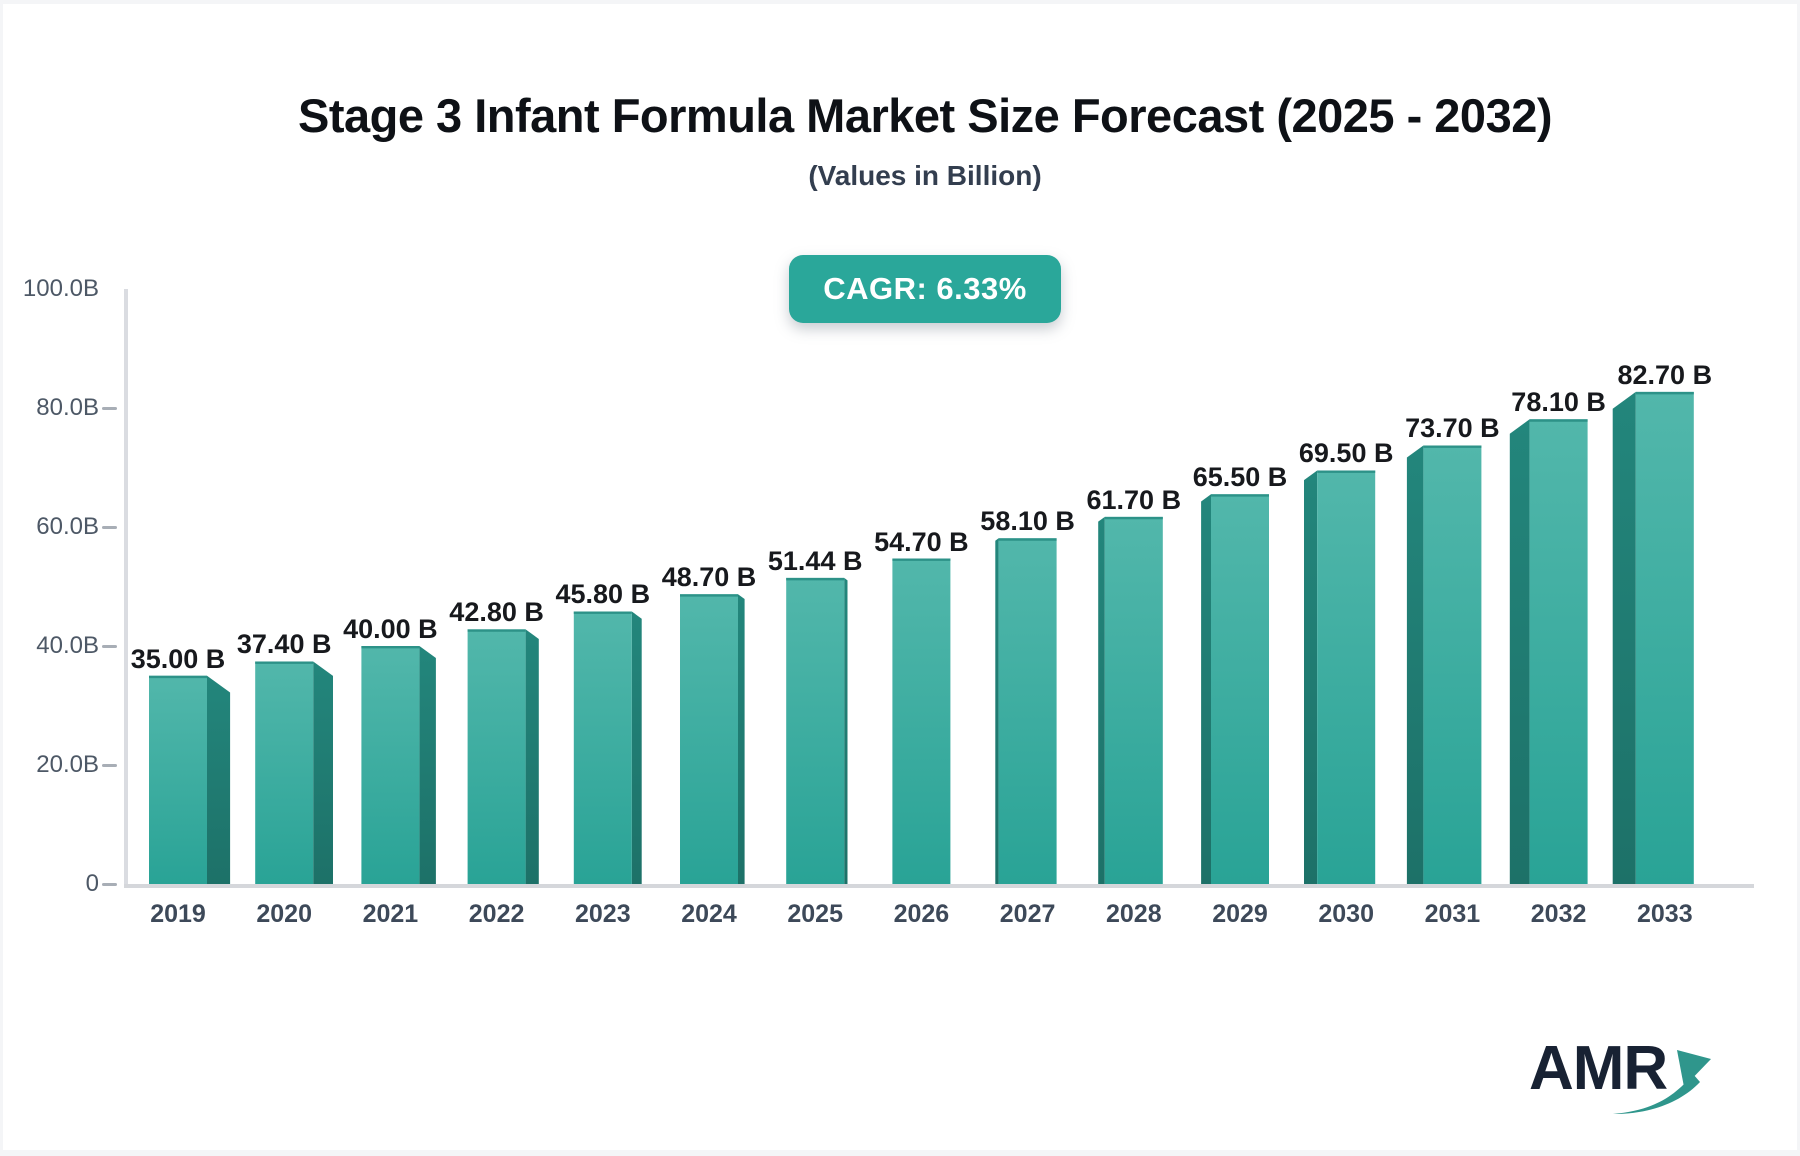  Describe the element at coordinates (1027, 521) in the screenshot. I see `bar-value-label: 58.10 B` at that location.